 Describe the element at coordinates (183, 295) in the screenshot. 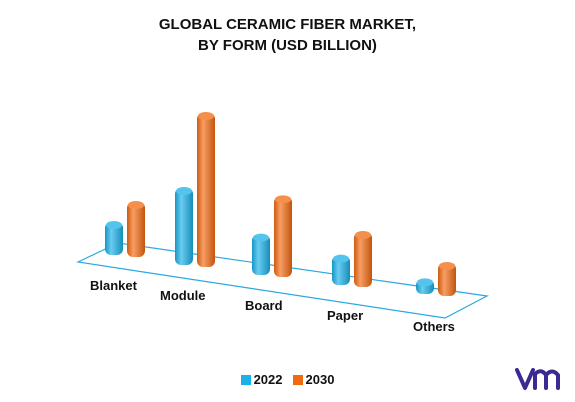

I see `category-label-module: Module` at that location.